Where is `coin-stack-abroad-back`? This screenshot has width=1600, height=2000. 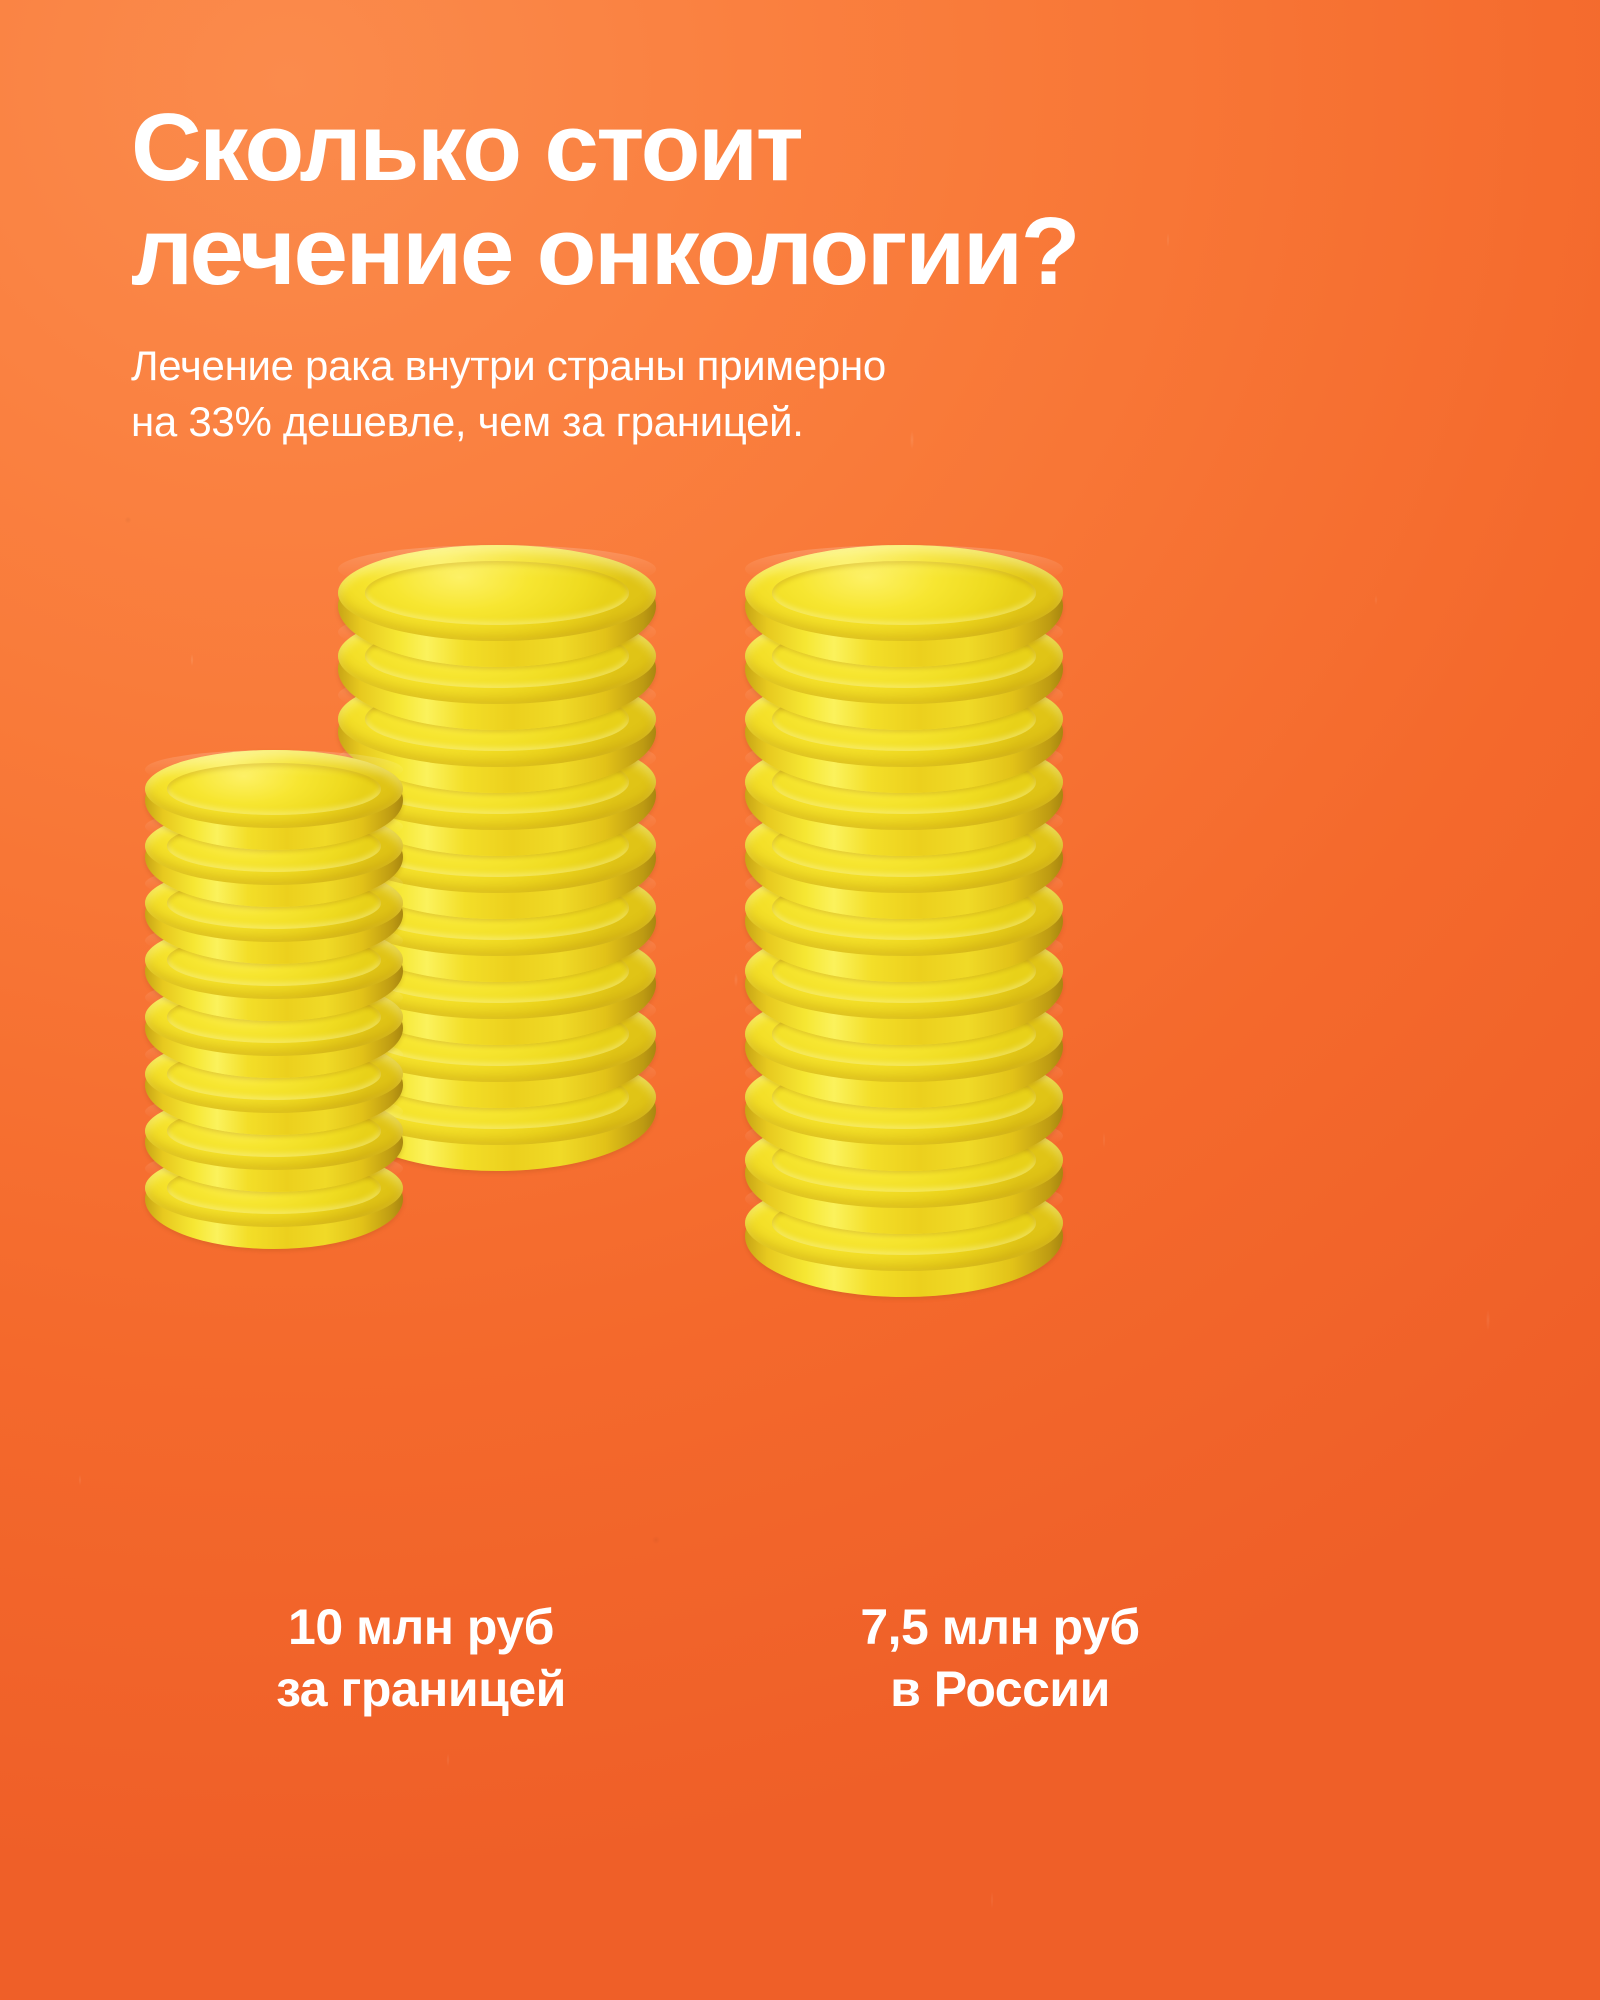
coin-stack-abroad-back is located at coordinates (497, 876).